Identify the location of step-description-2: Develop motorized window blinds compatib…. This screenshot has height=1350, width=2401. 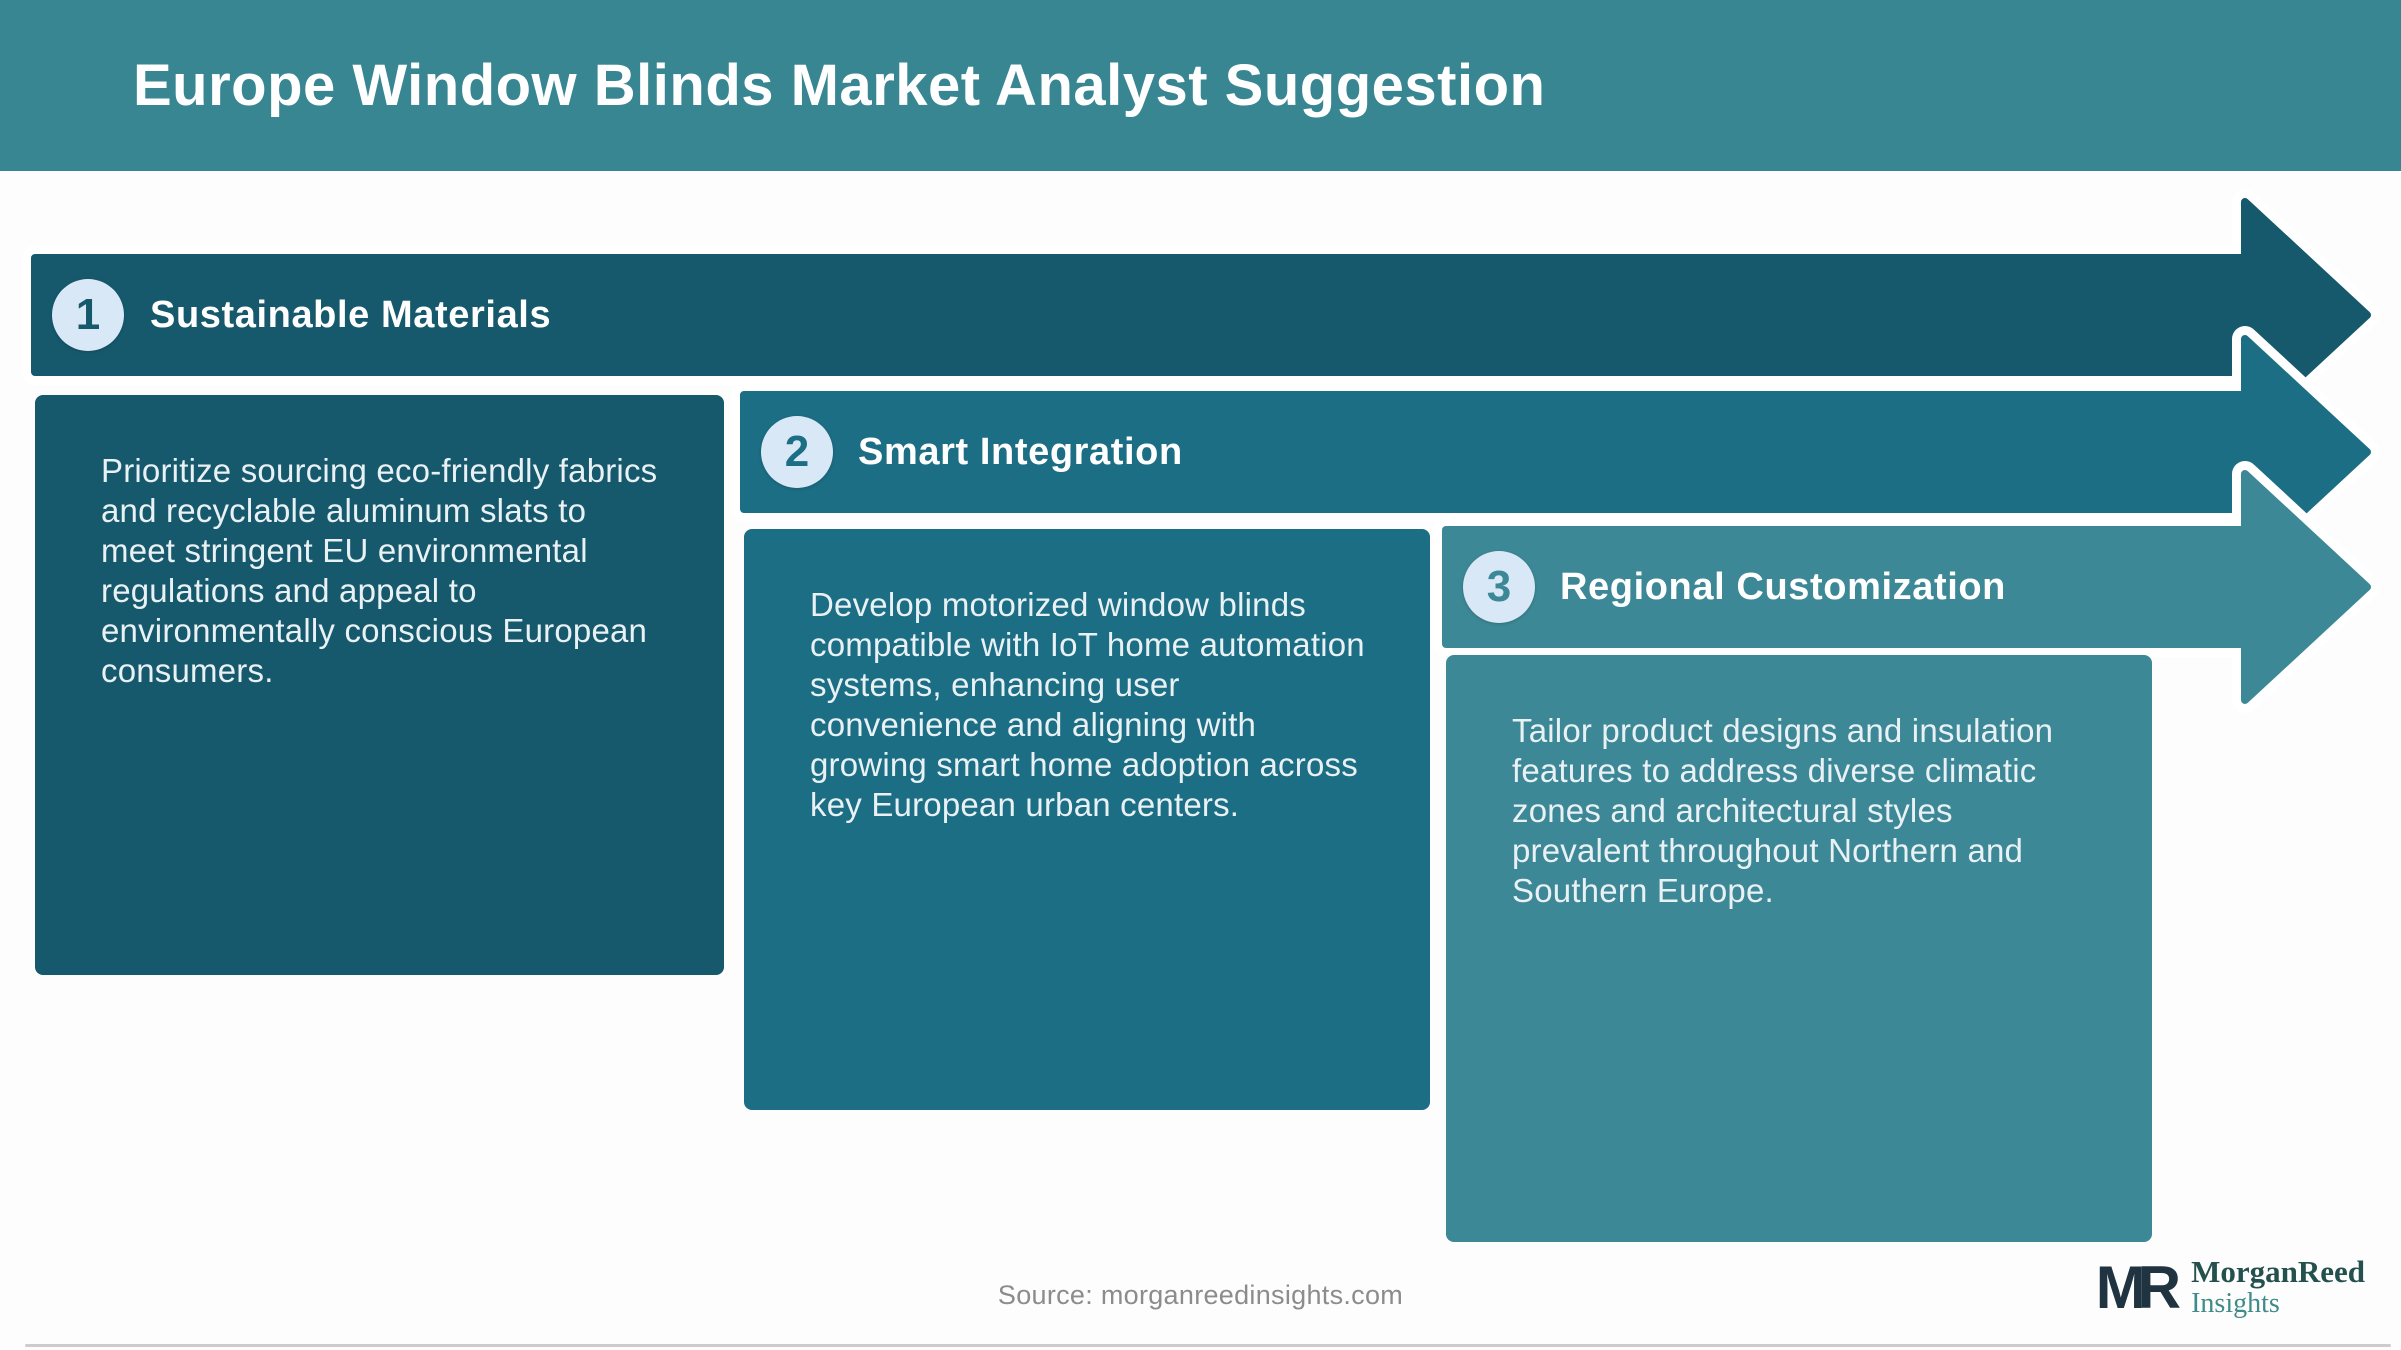
(1087, 704).